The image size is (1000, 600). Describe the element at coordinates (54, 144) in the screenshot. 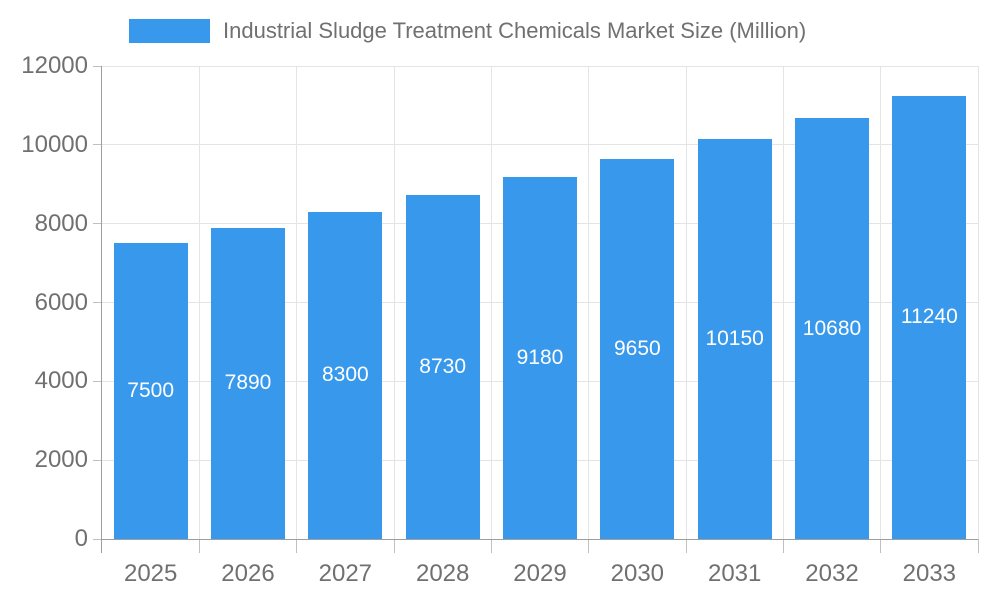

I see `y-tick-label: 10000` at that location.